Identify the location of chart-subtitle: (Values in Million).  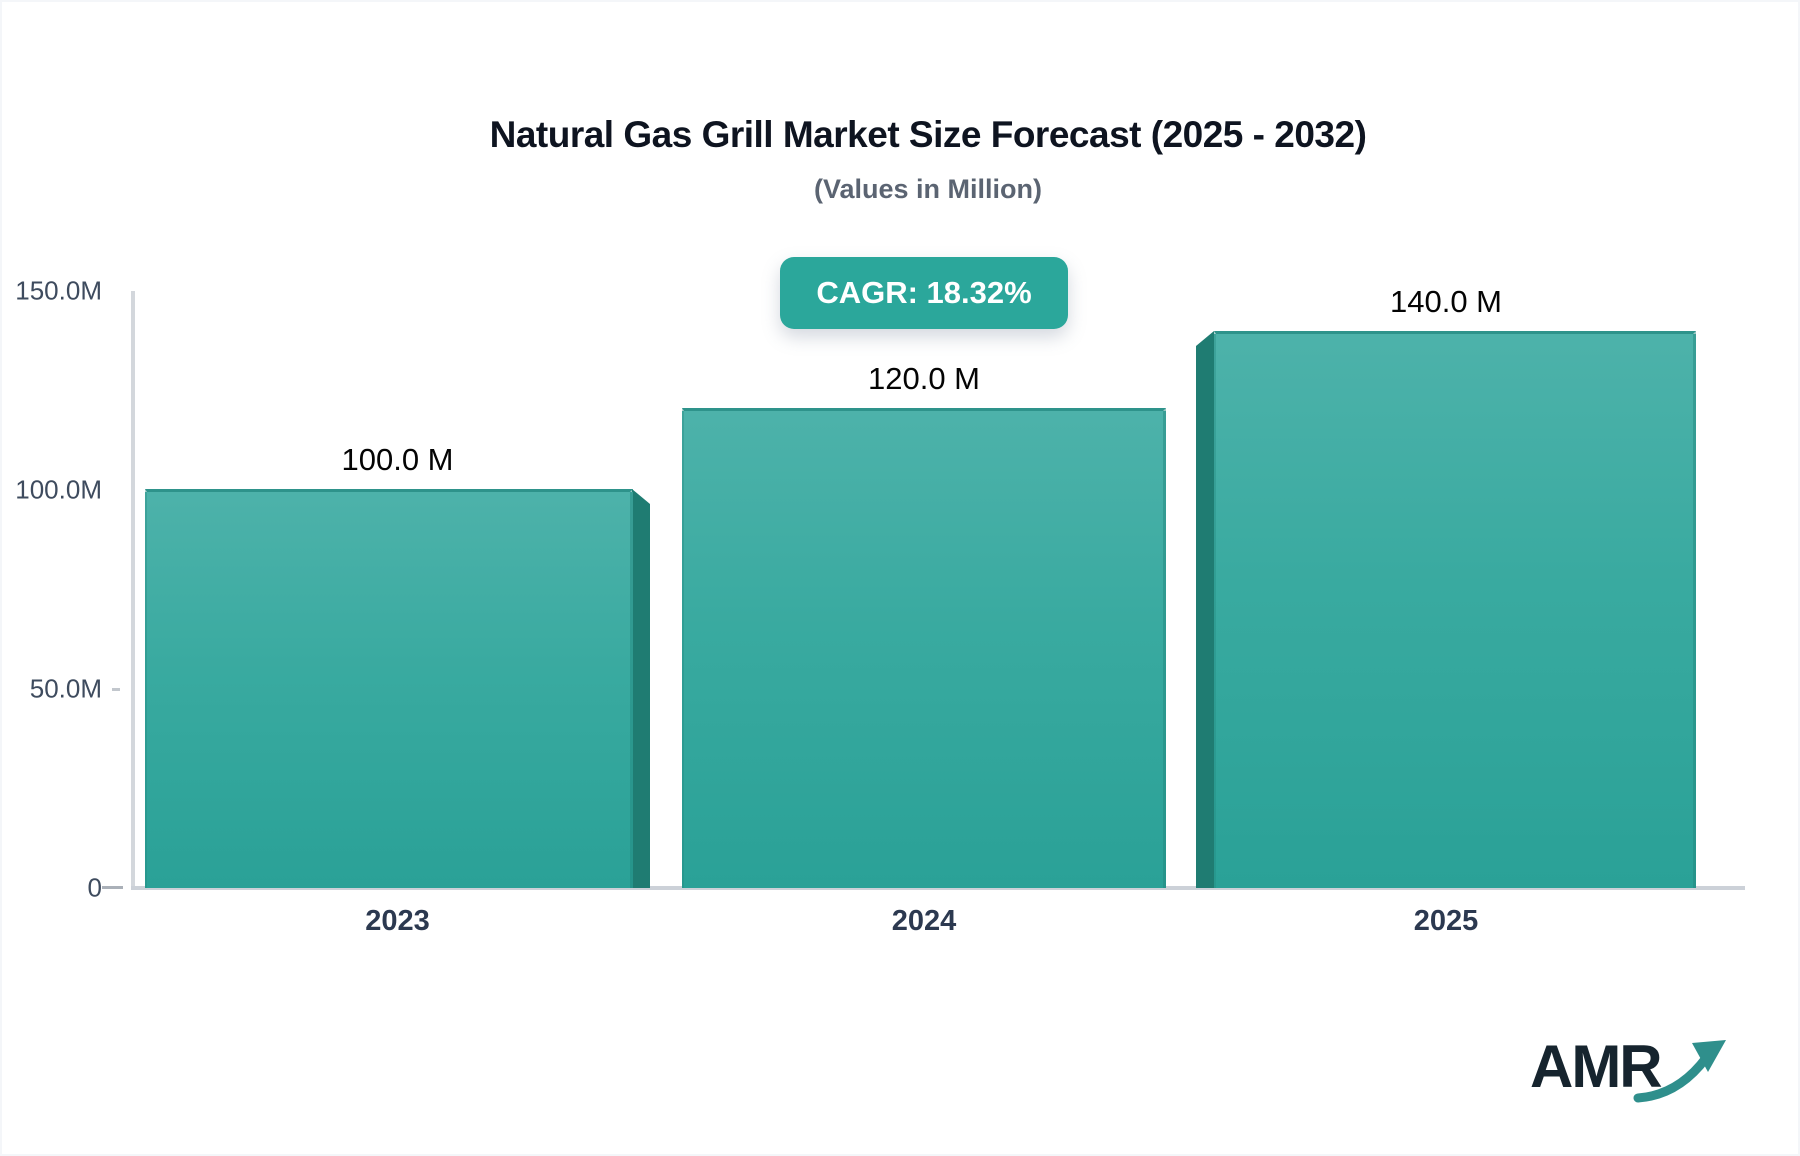
(928, 189).